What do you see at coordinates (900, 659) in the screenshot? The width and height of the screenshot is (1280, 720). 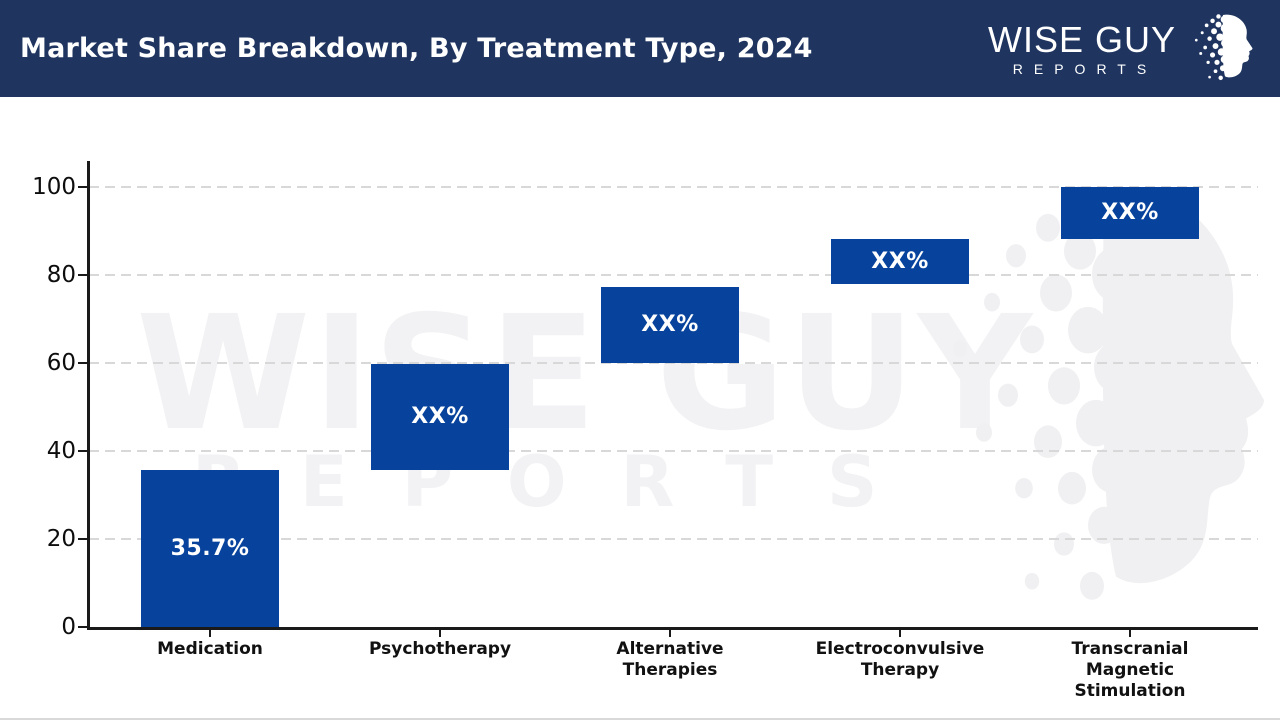 I see `category-label-4: Electroconvulsive Therapy` at bounding box center [900, 659].